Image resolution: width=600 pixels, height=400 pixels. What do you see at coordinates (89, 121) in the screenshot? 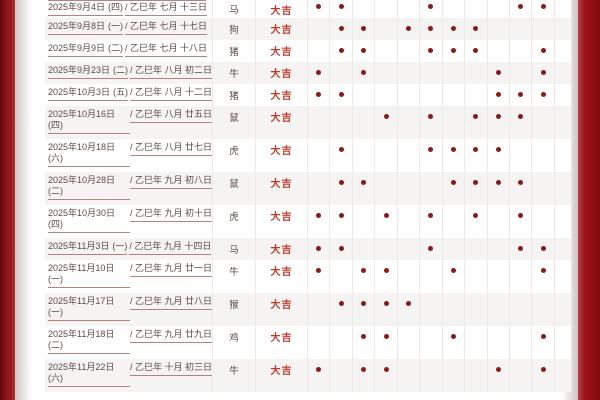
I see `solar-date-link: 2025年10月16日 (四)` at bounding box center [89, 121].